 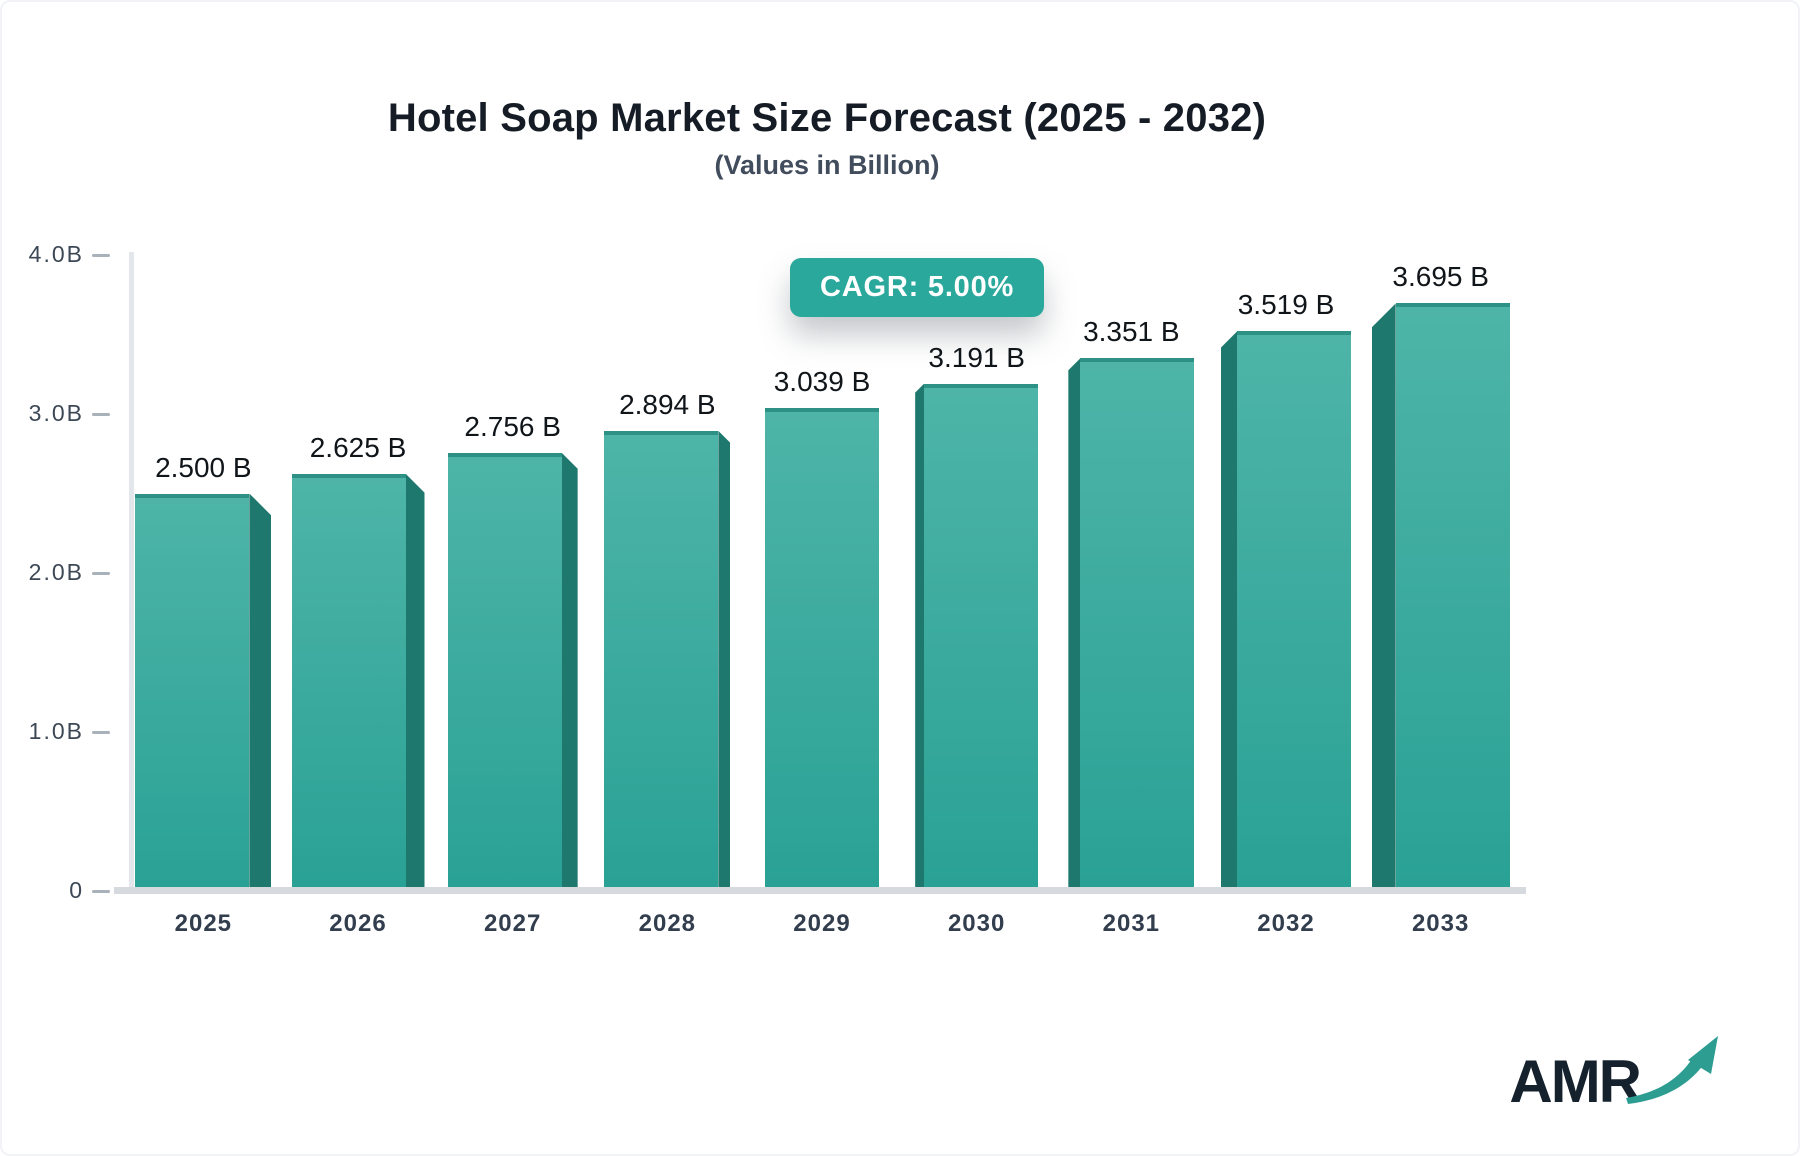 I want to click on x-axis-label-2032: 2032, so click(x=1286, y=923).